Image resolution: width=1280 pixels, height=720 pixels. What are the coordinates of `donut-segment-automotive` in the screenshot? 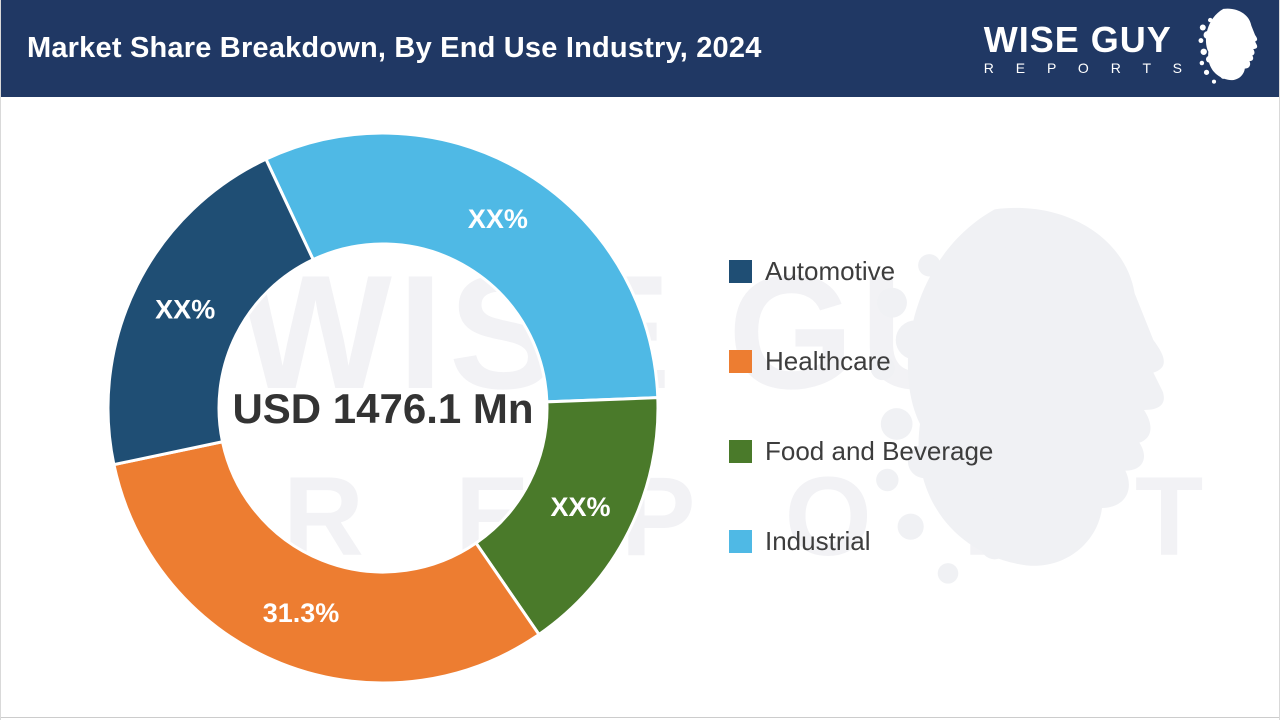 It's located at (211, 312).